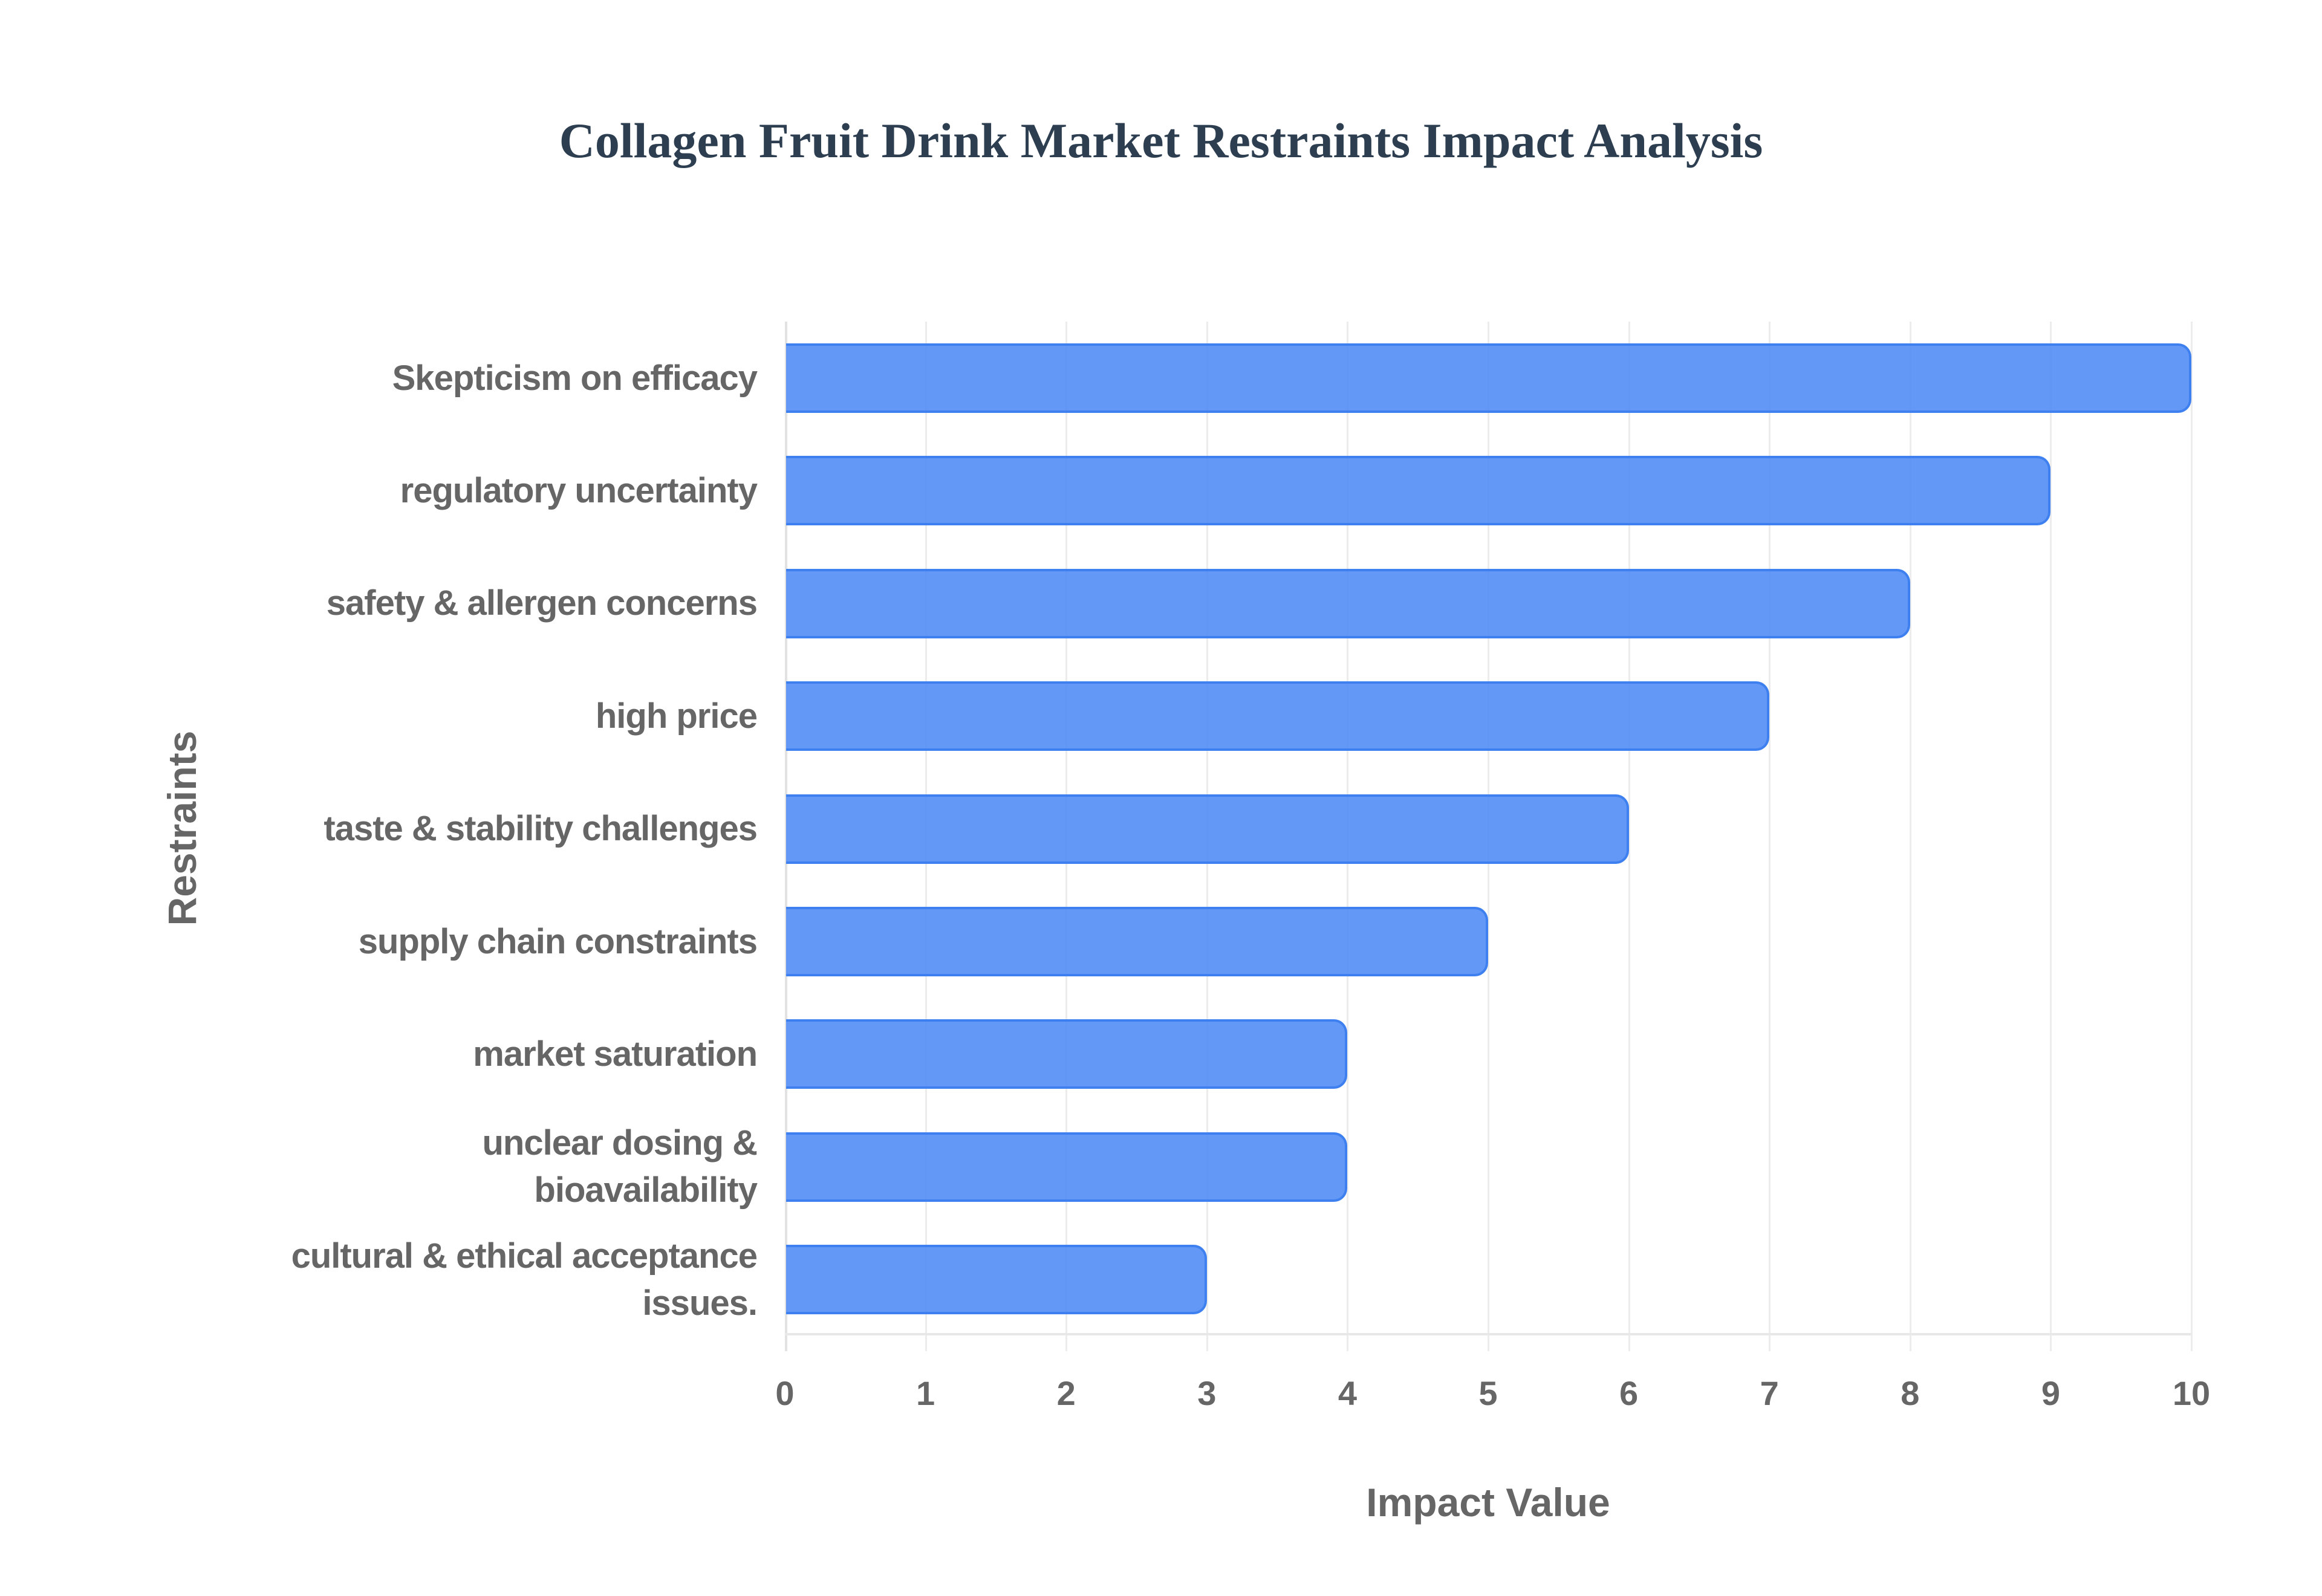  I want to click on x-tick-label: 5, so click(1488, 1393).